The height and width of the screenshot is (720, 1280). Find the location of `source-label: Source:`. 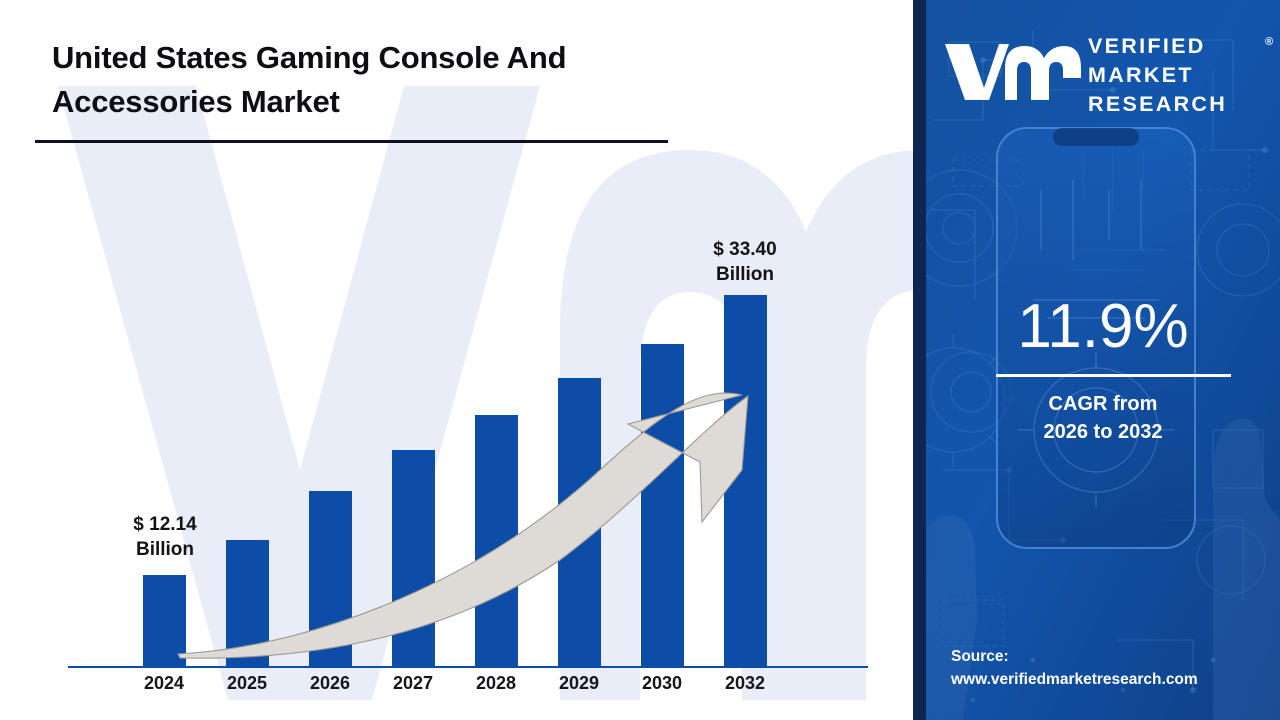

source-label: Source: is located at coordinates (980, 656).